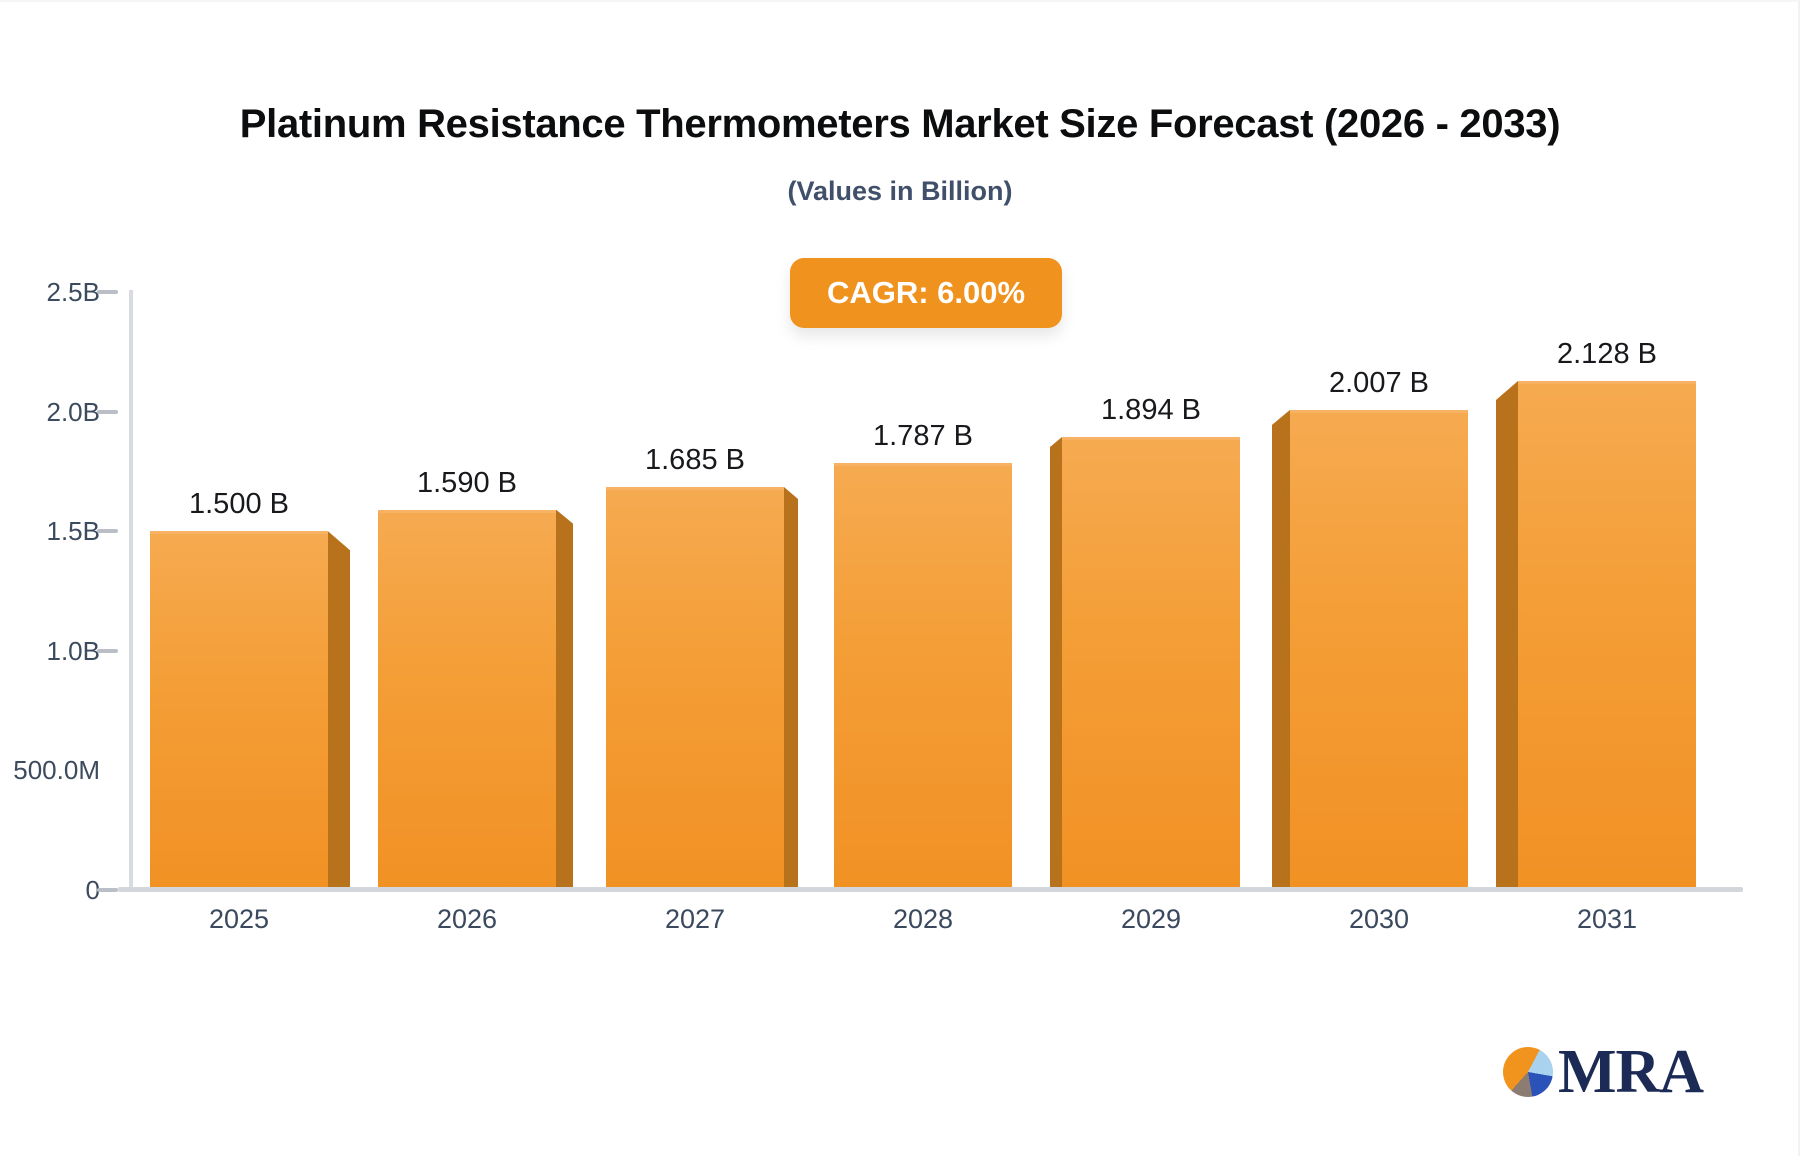 The image size is (1800, 1156). What do you see at coordinates (1607, 919) in the screenshot?
I see `x-axis-label: 2031` at bounding box center [1607, 919].